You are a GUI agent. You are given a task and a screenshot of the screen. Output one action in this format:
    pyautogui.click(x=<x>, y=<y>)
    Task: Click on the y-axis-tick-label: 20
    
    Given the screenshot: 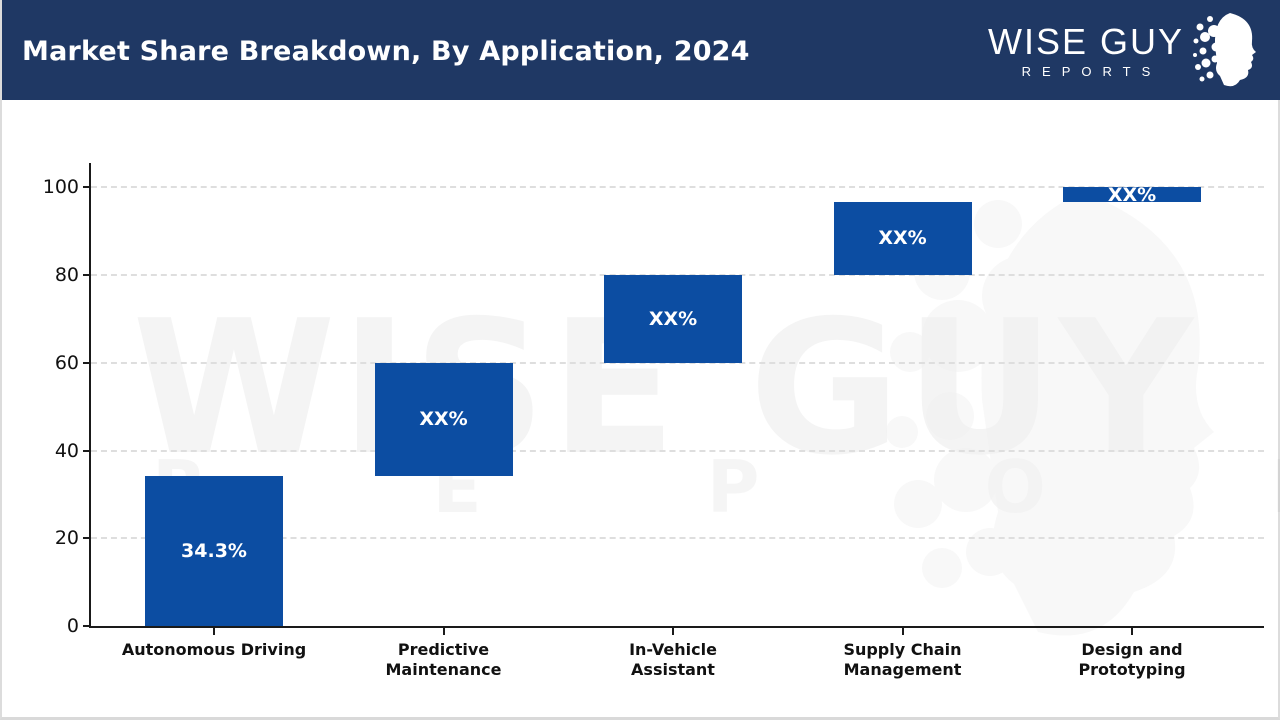 What is the action you would take?
    pyautogui.click(x=66, y=538)
    